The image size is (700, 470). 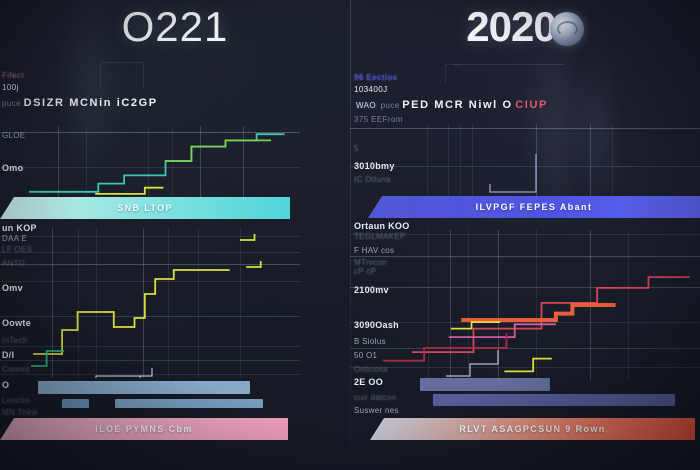 I want to click on headline-right: 2020, so click(x=525, y=27).